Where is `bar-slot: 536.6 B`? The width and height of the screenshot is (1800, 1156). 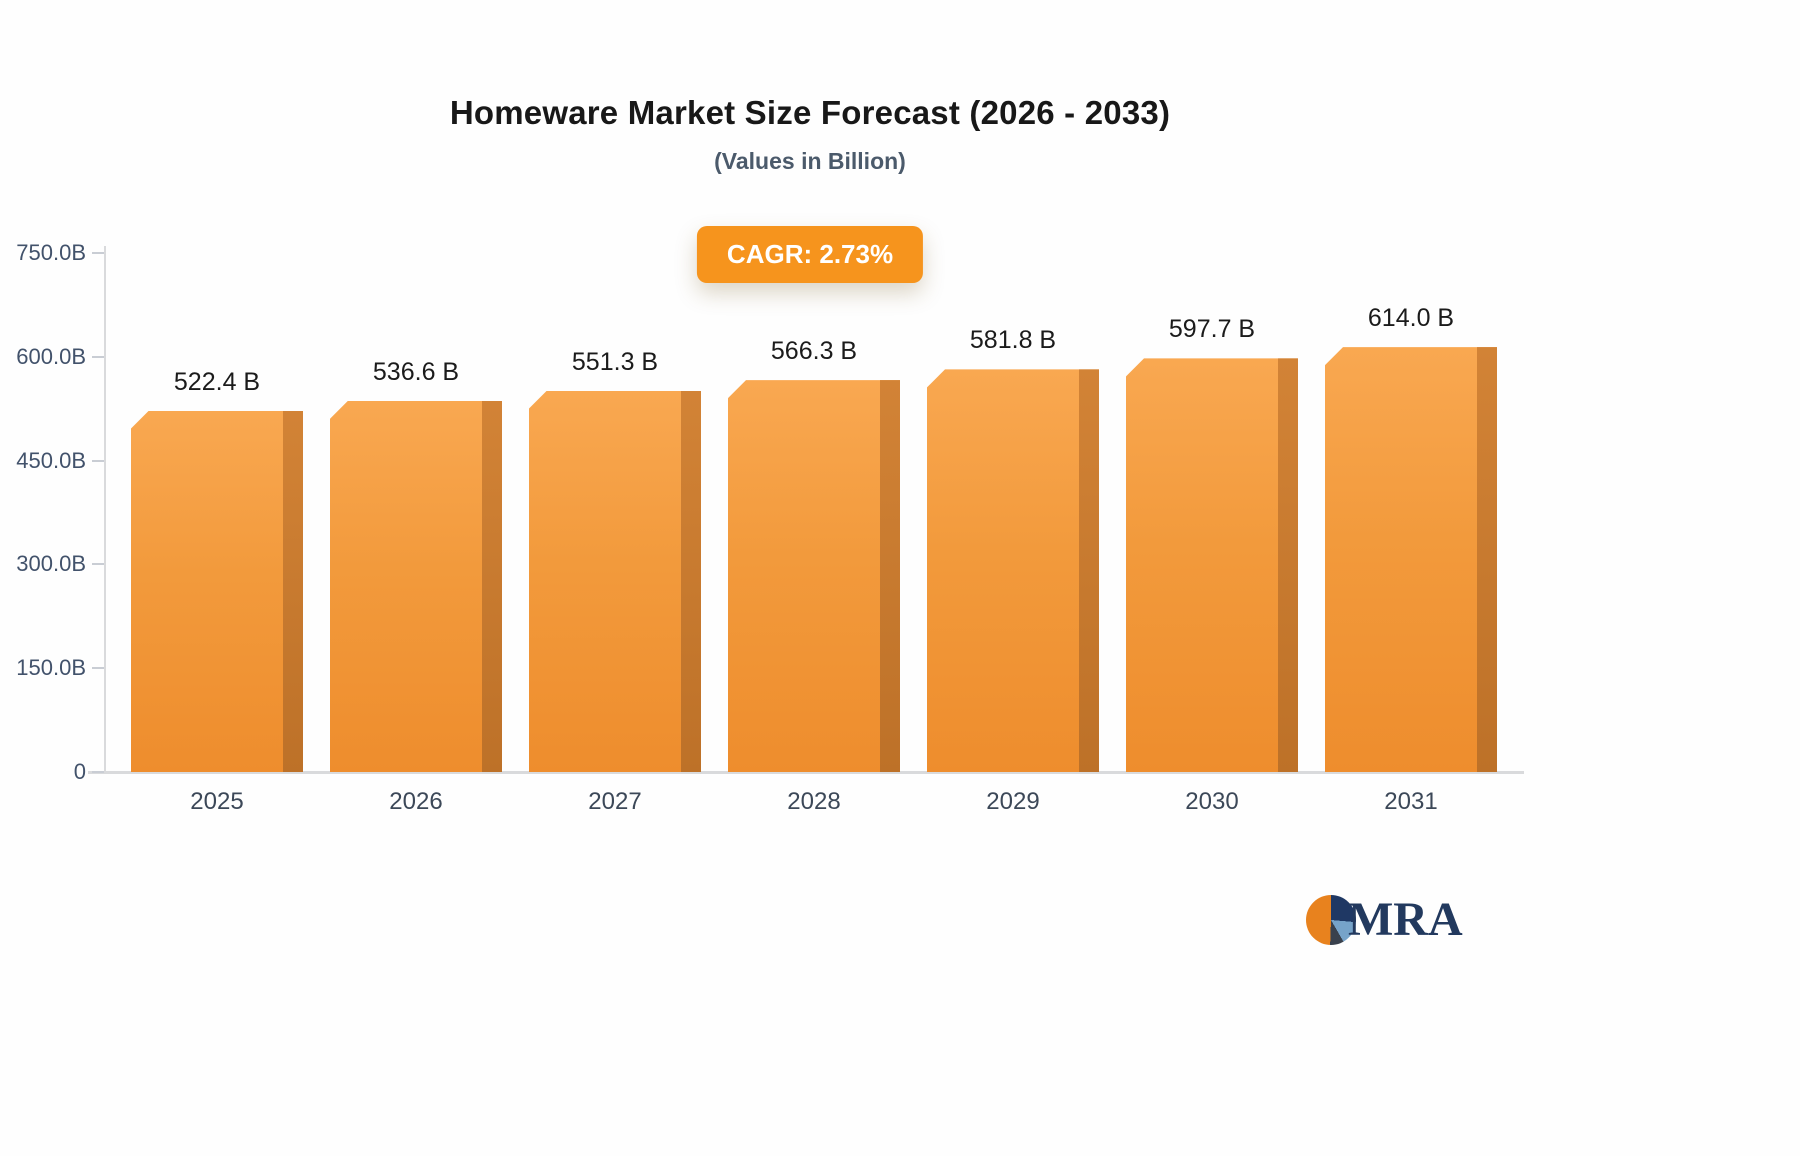
bar-slot: 536.6 B is located at coordinates (416, 512).